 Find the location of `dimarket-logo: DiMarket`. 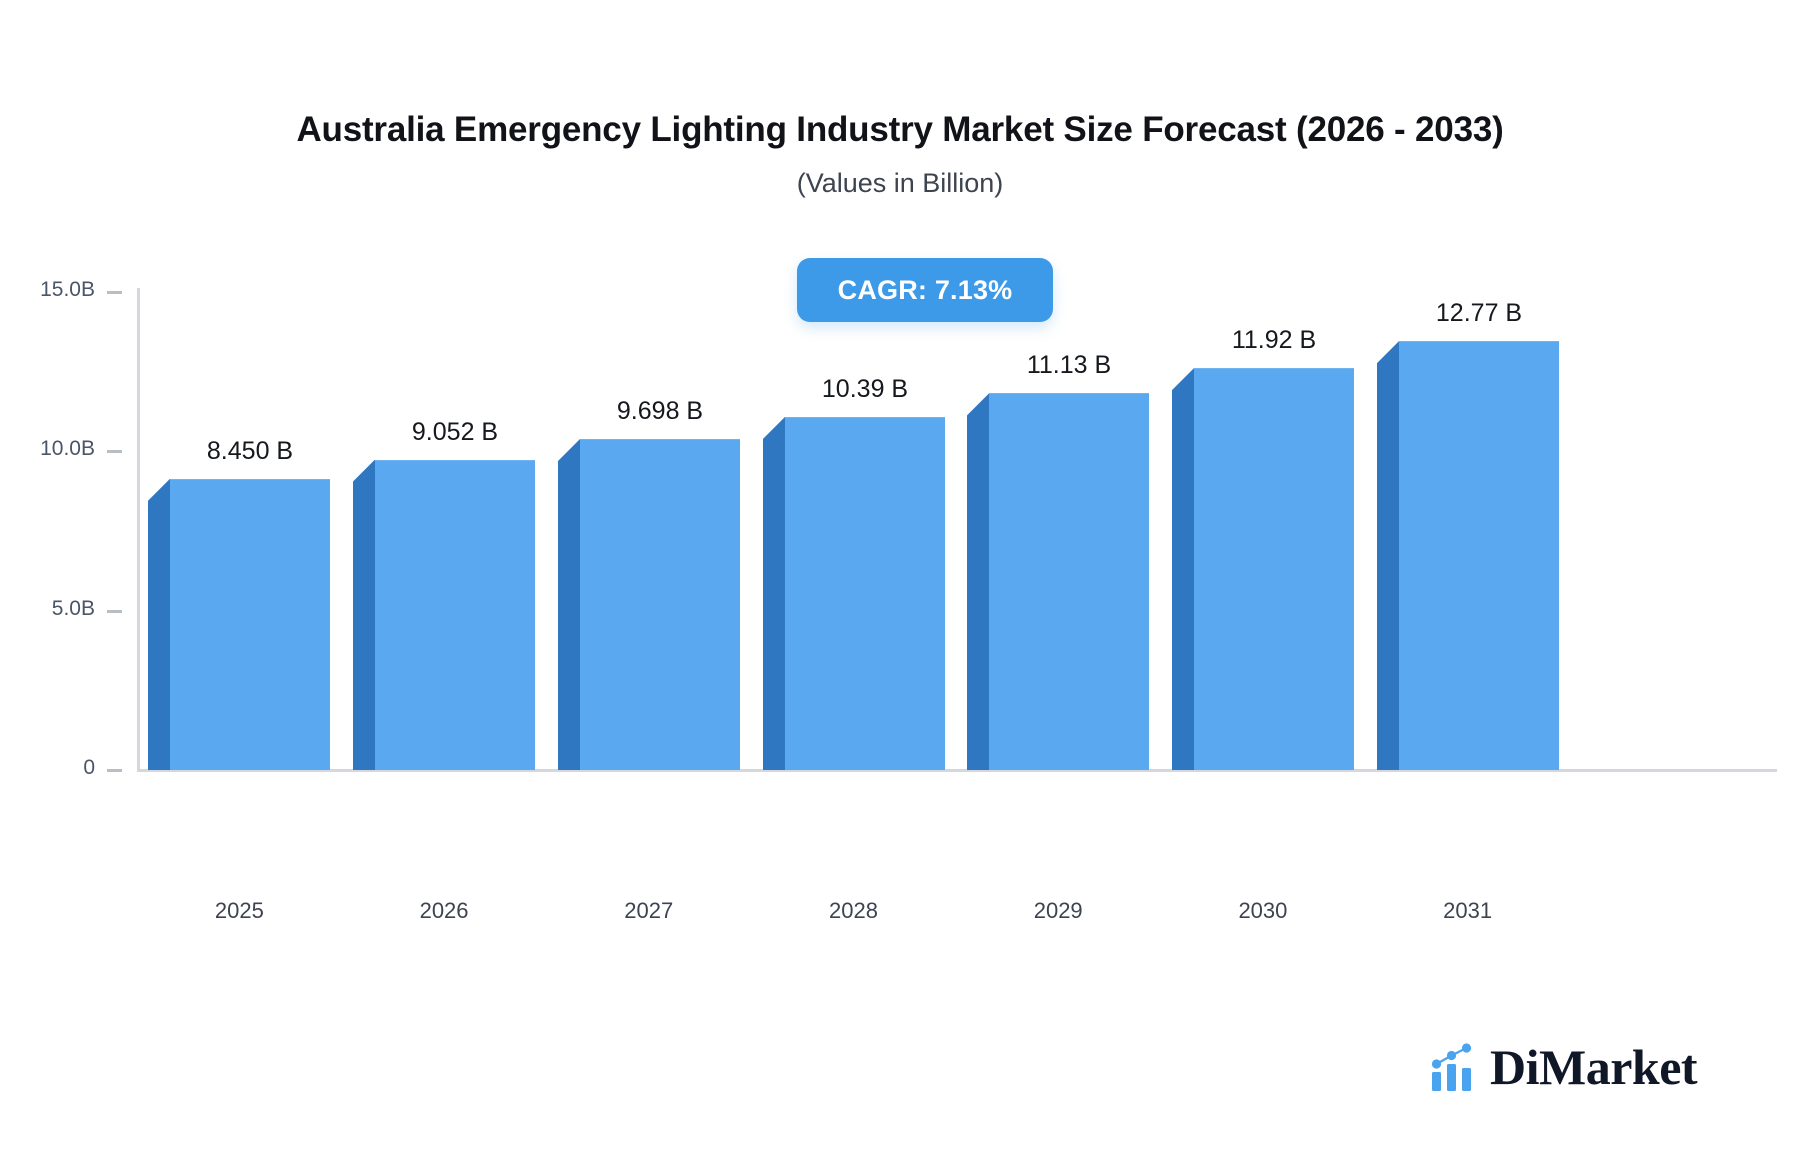

dimarket-logo: DiMarket is located at coordinates (1564, 1067).